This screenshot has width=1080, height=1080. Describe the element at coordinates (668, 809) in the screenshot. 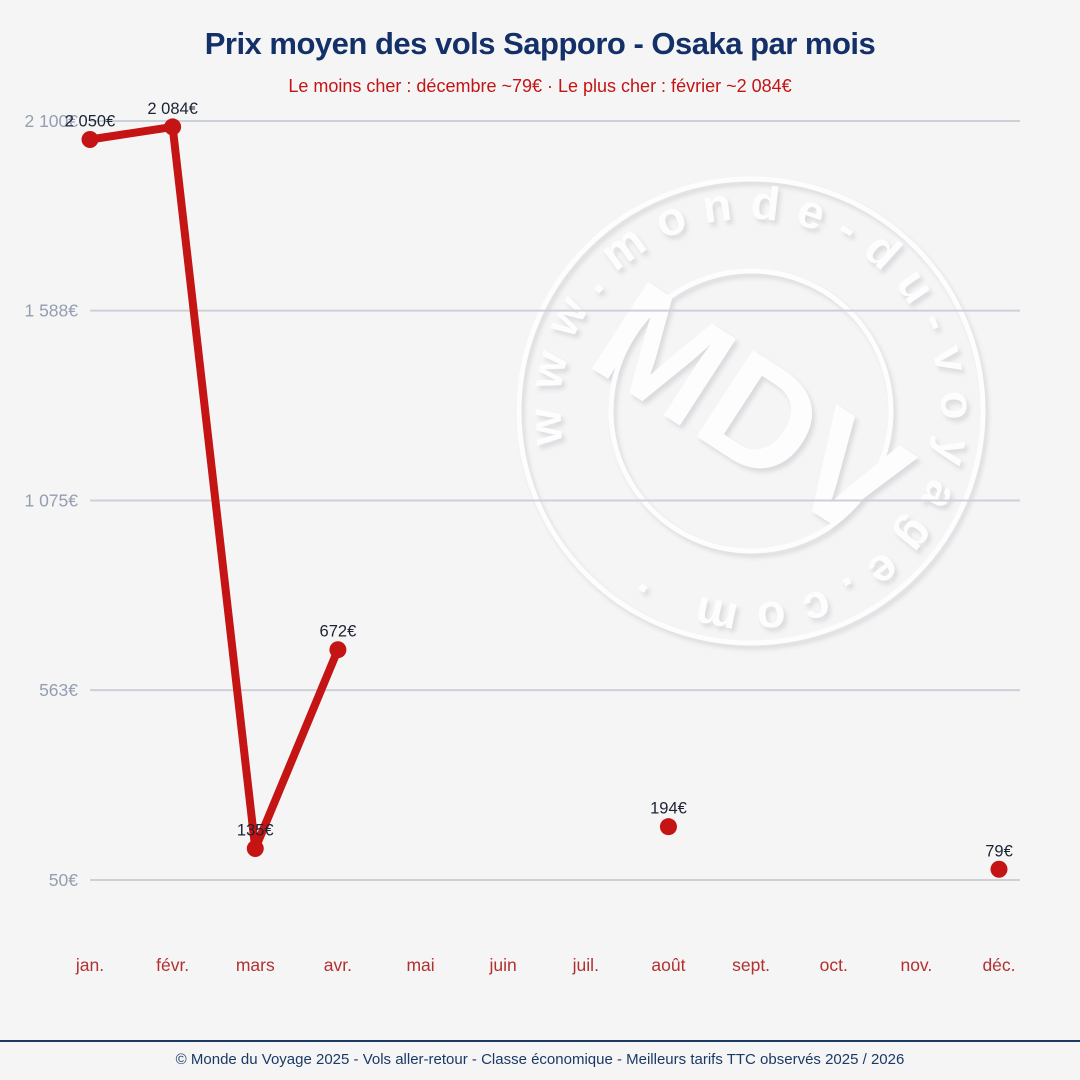

I see `data-point-label: 194€` at that location.